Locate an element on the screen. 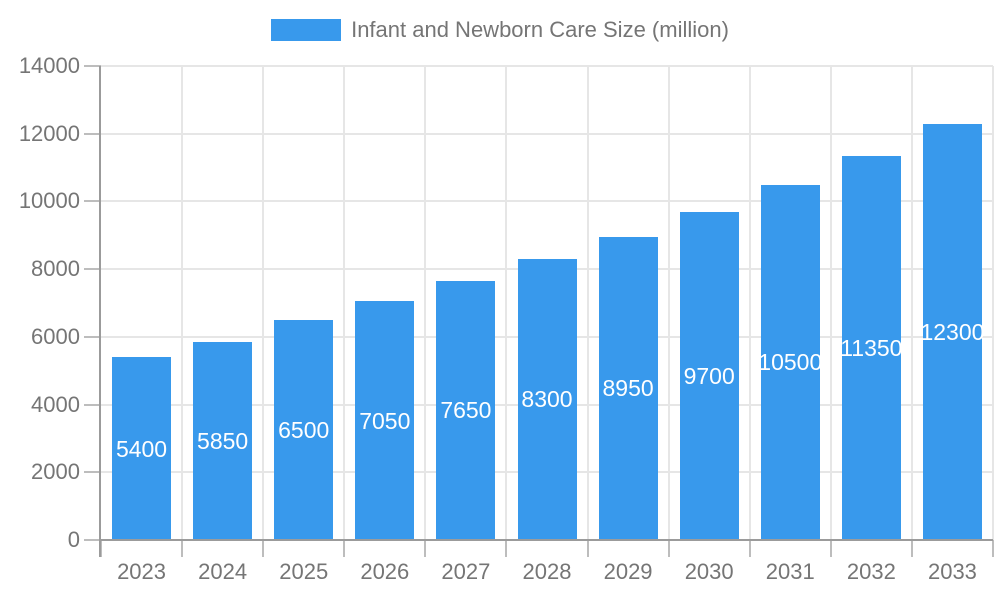  bar-value-2028: 8300 is located at coordinates (547, 399).